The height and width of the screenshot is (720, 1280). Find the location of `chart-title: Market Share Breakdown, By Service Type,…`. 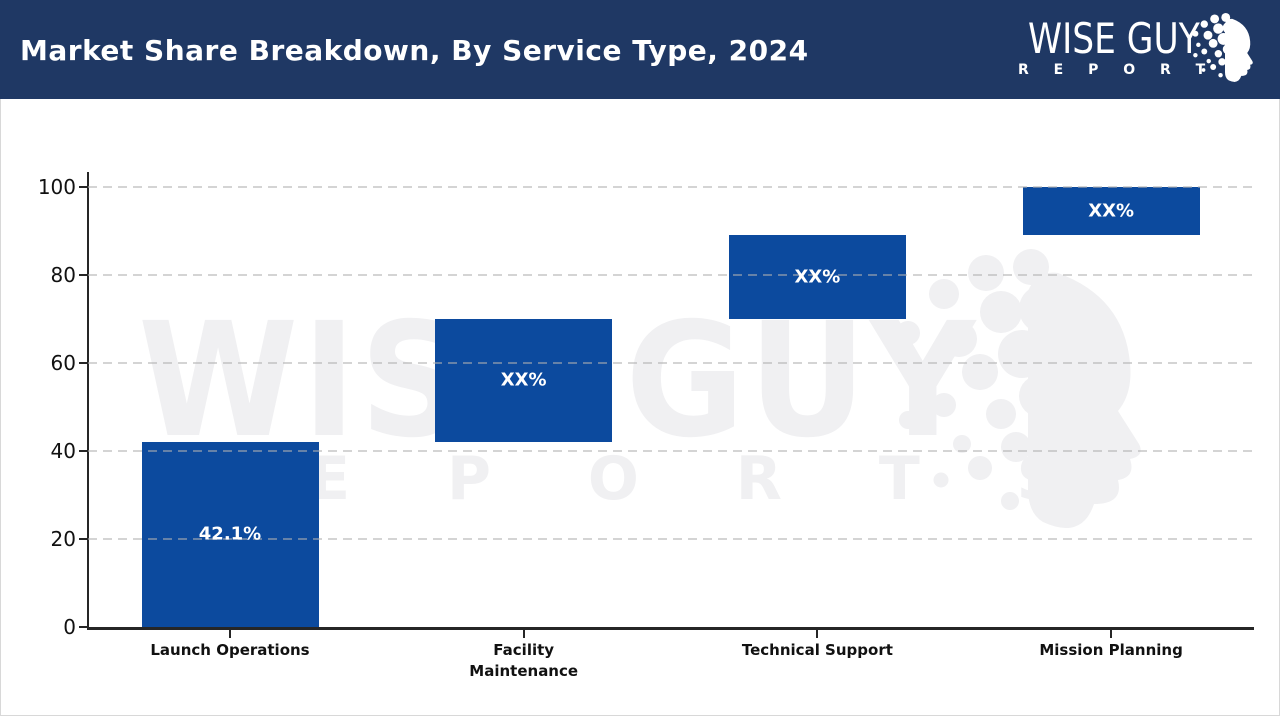

chart-title: Market Share Breakdown, By Service Type,… is located at coordinates (414, 50).